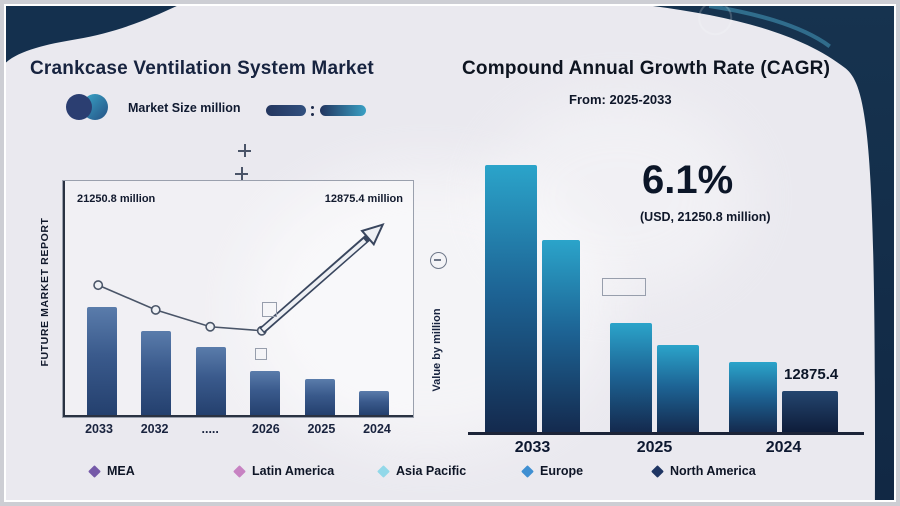  What do you see at coordinates (45, 292) in the screenshot?
I see `left-y-axis-label: FUTURE MARKET REPORT` at bounding box center [45, 292].